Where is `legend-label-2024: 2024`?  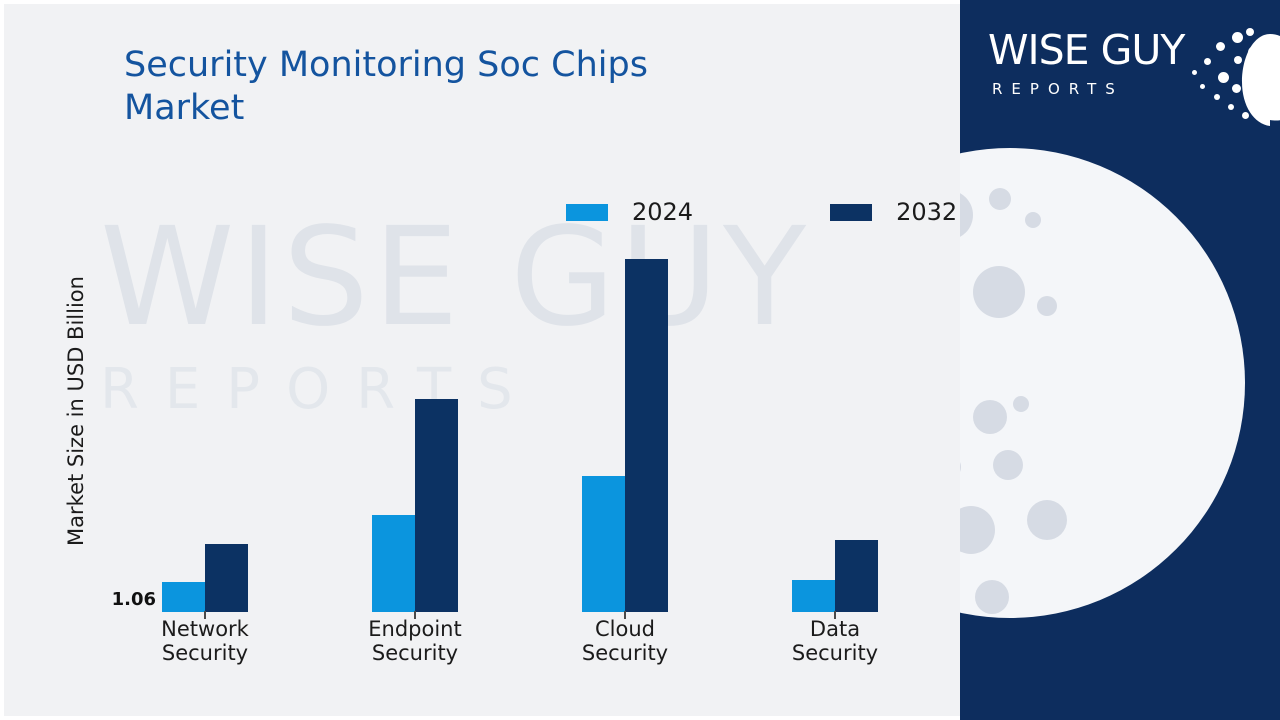
legend-label-2024: 2024 is located at coordinates (663, 212).